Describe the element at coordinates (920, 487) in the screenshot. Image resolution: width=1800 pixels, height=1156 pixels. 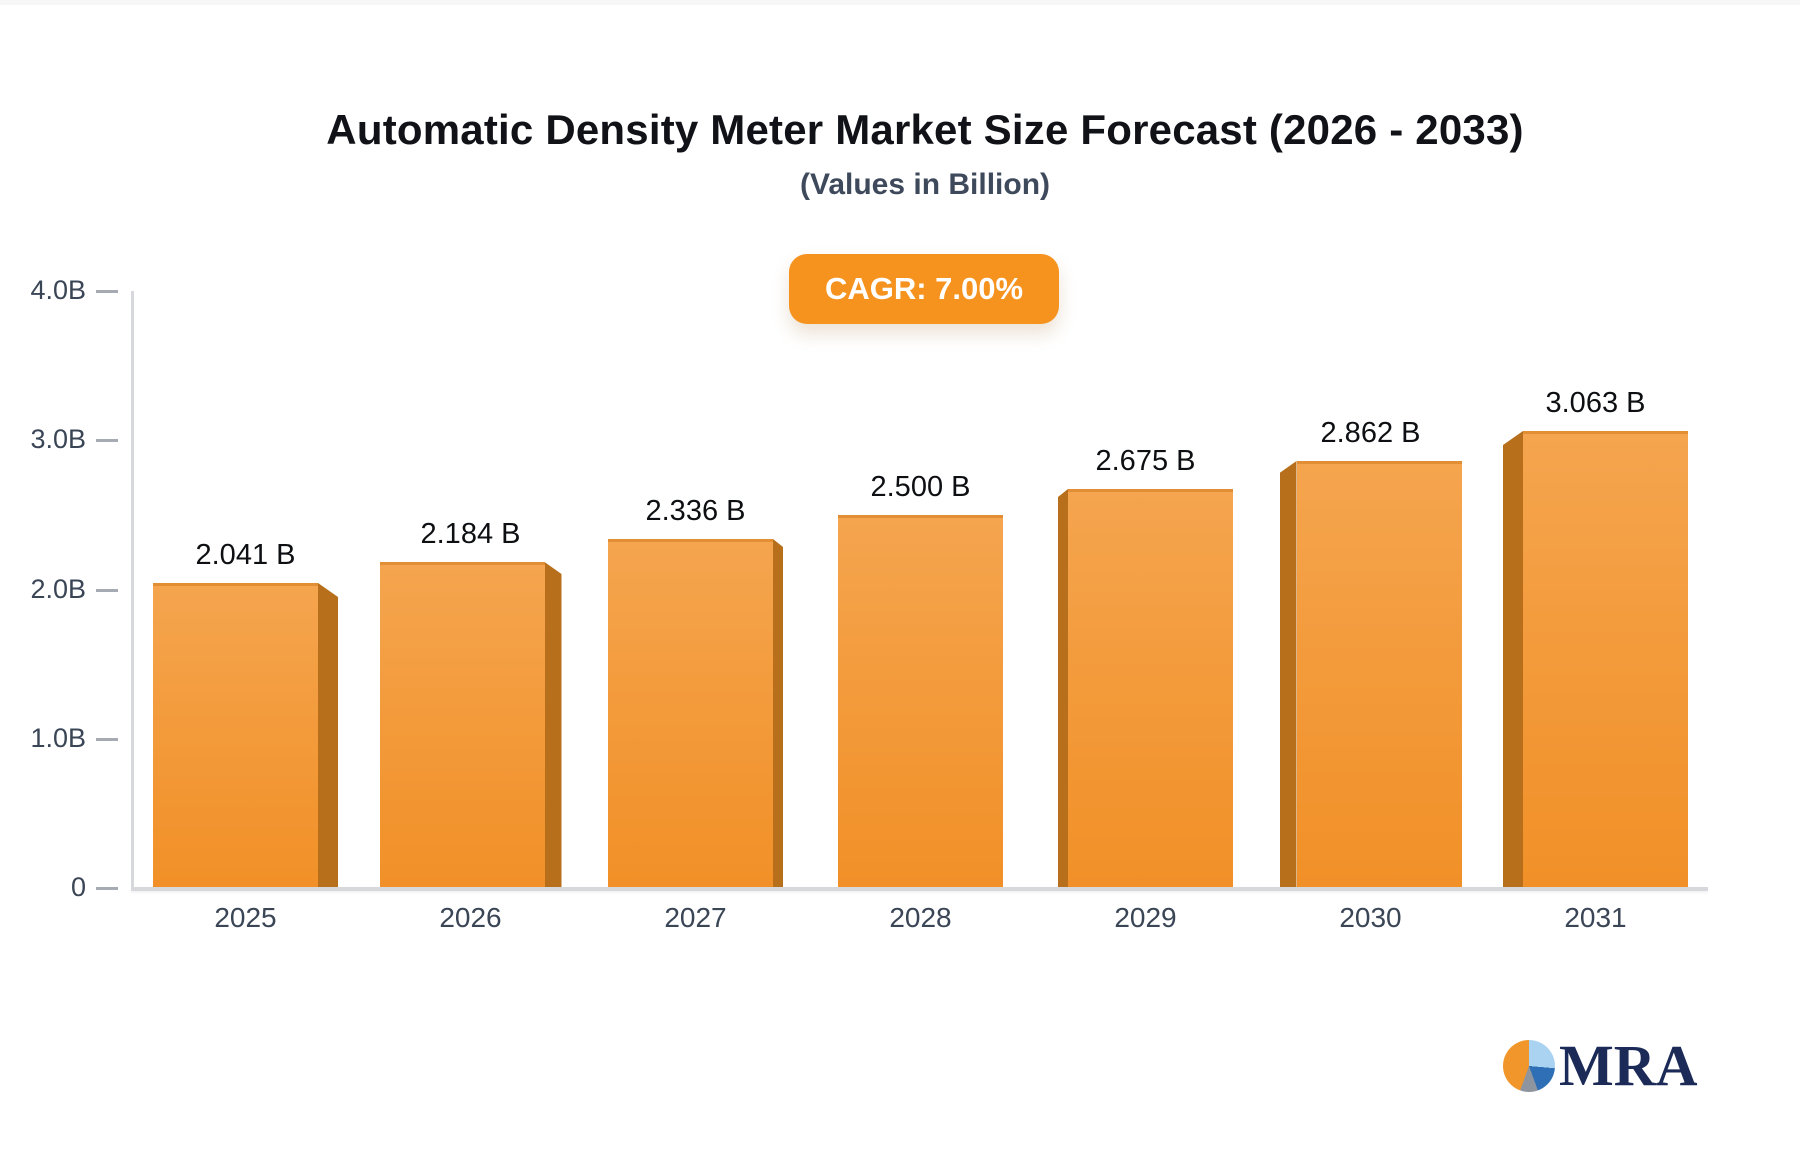
I see `bar-value-label: 2.500 B` at that location.